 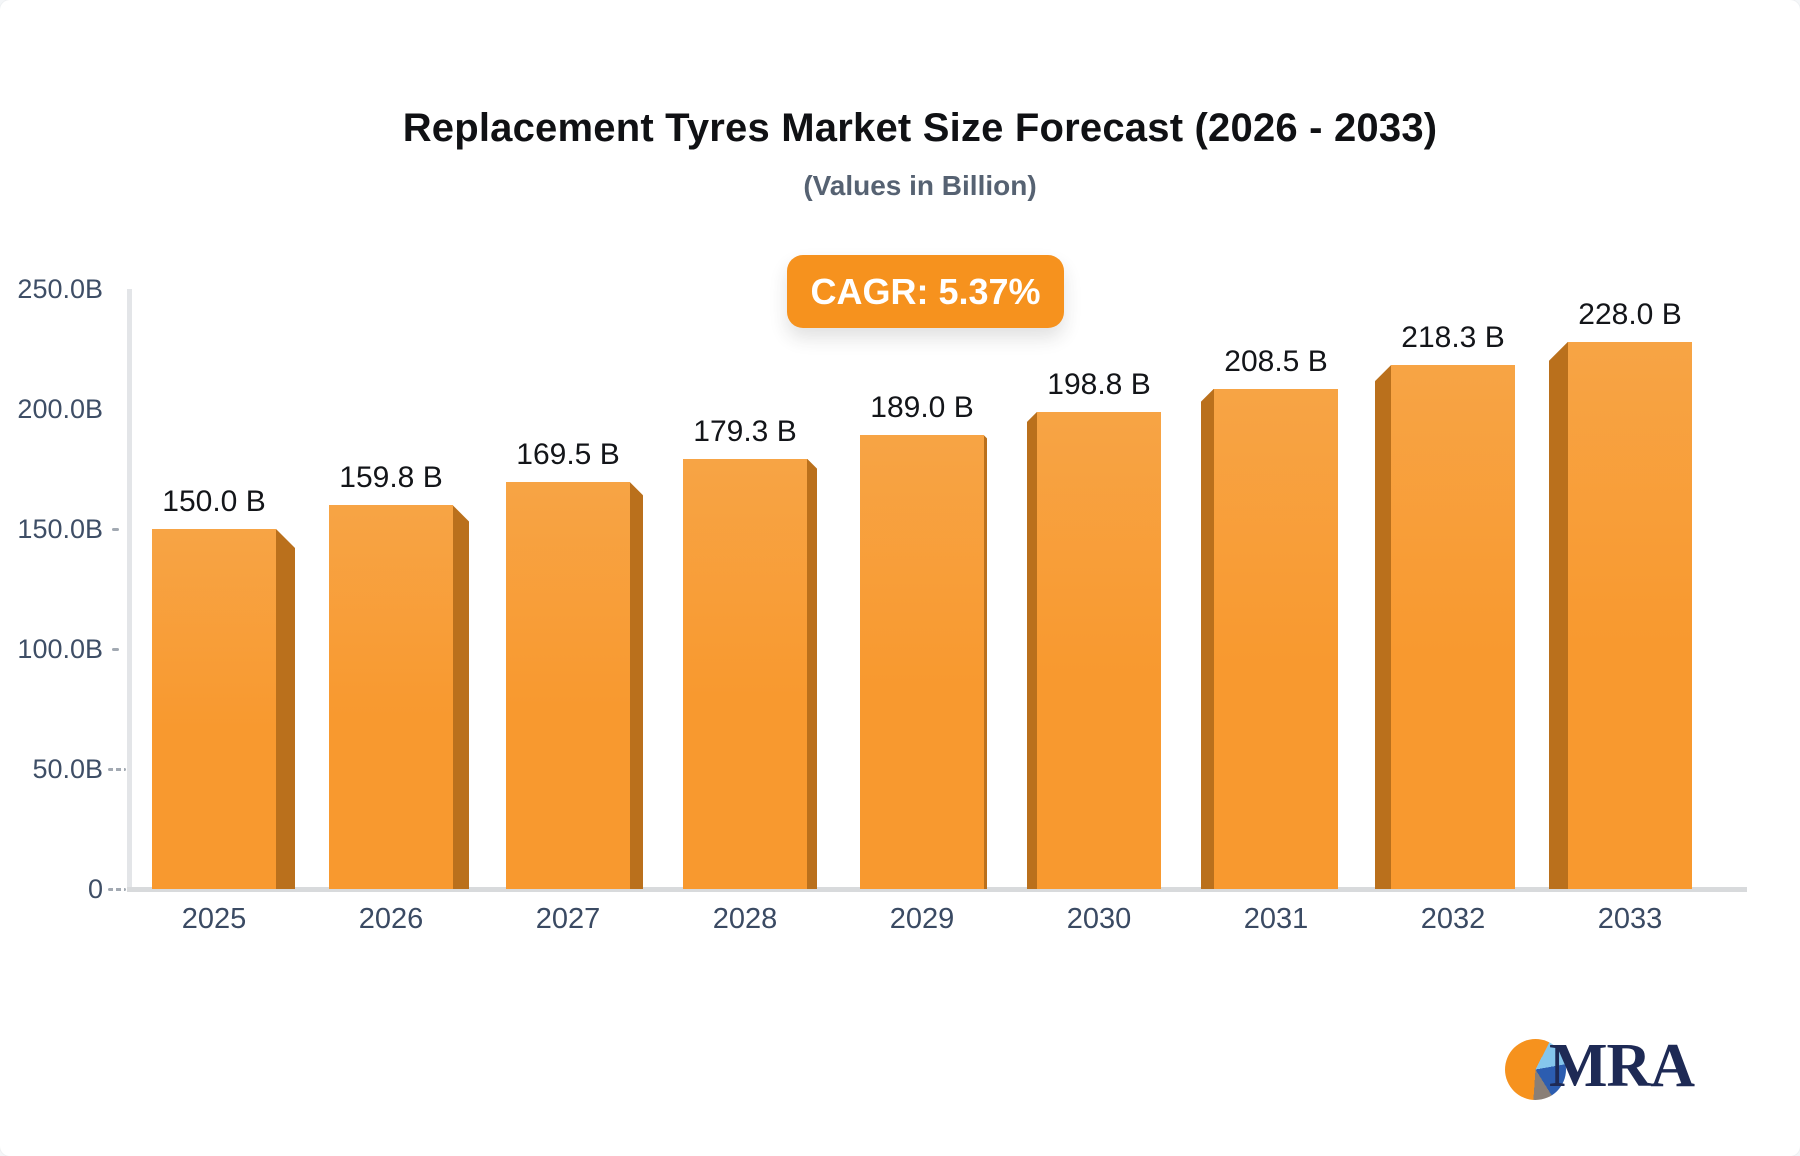 What do you see at coordinates (745, 673) in the screenshot?
I see `bar-2028` at bounding box center [745, 673].